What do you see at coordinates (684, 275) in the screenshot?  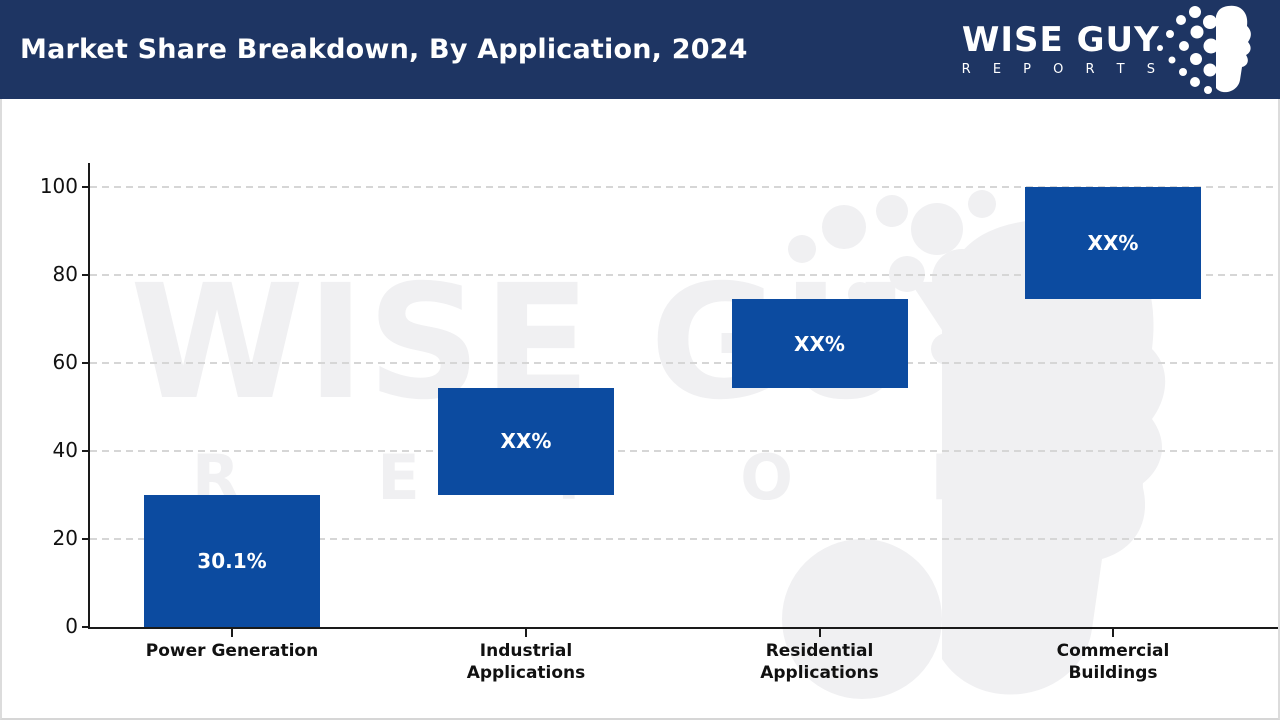 I see `gridline-y80` at bounding box center [684, 275].